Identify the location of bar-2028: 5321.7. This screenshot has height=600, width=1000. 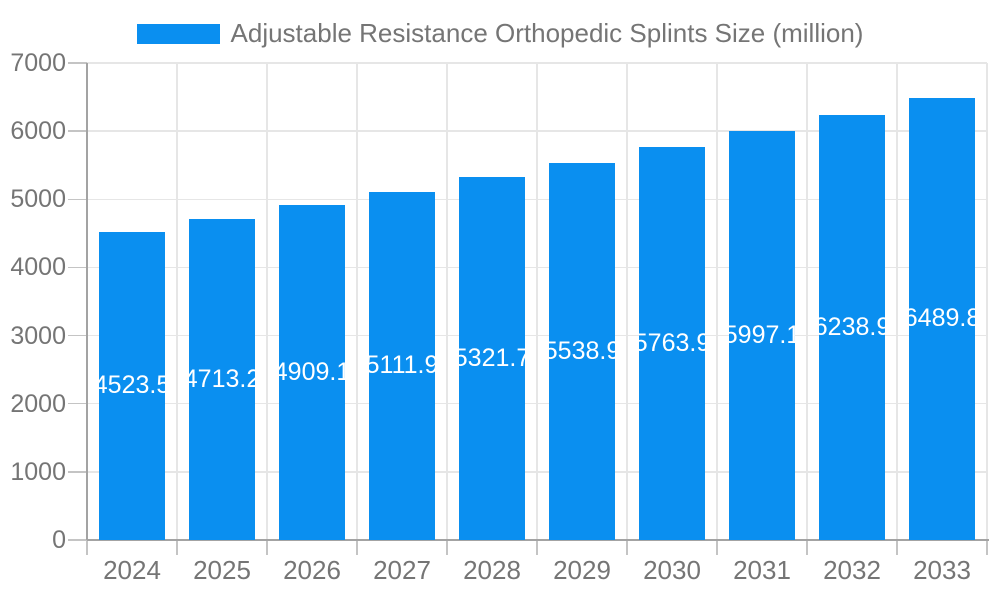
(492, 358).